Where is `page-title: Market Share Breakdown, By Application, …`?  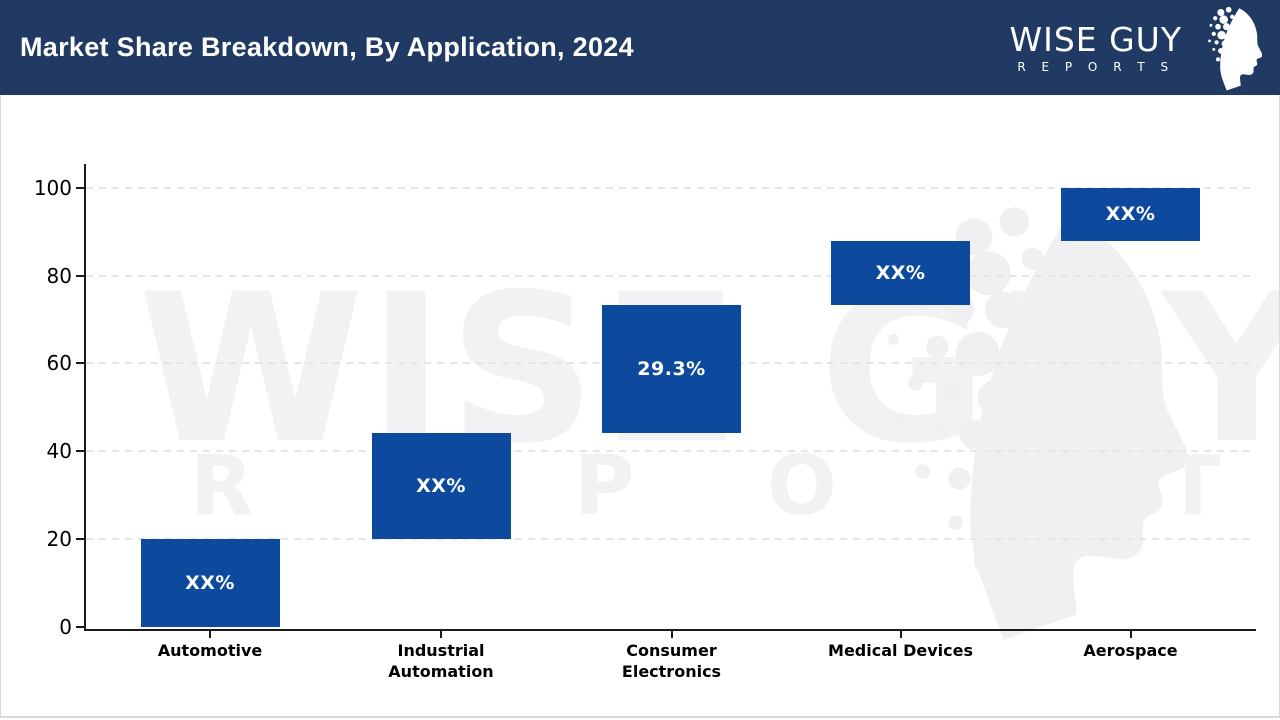
page-title: Market Share Breakdown, By Application, … is located at coordinates (327, 47).